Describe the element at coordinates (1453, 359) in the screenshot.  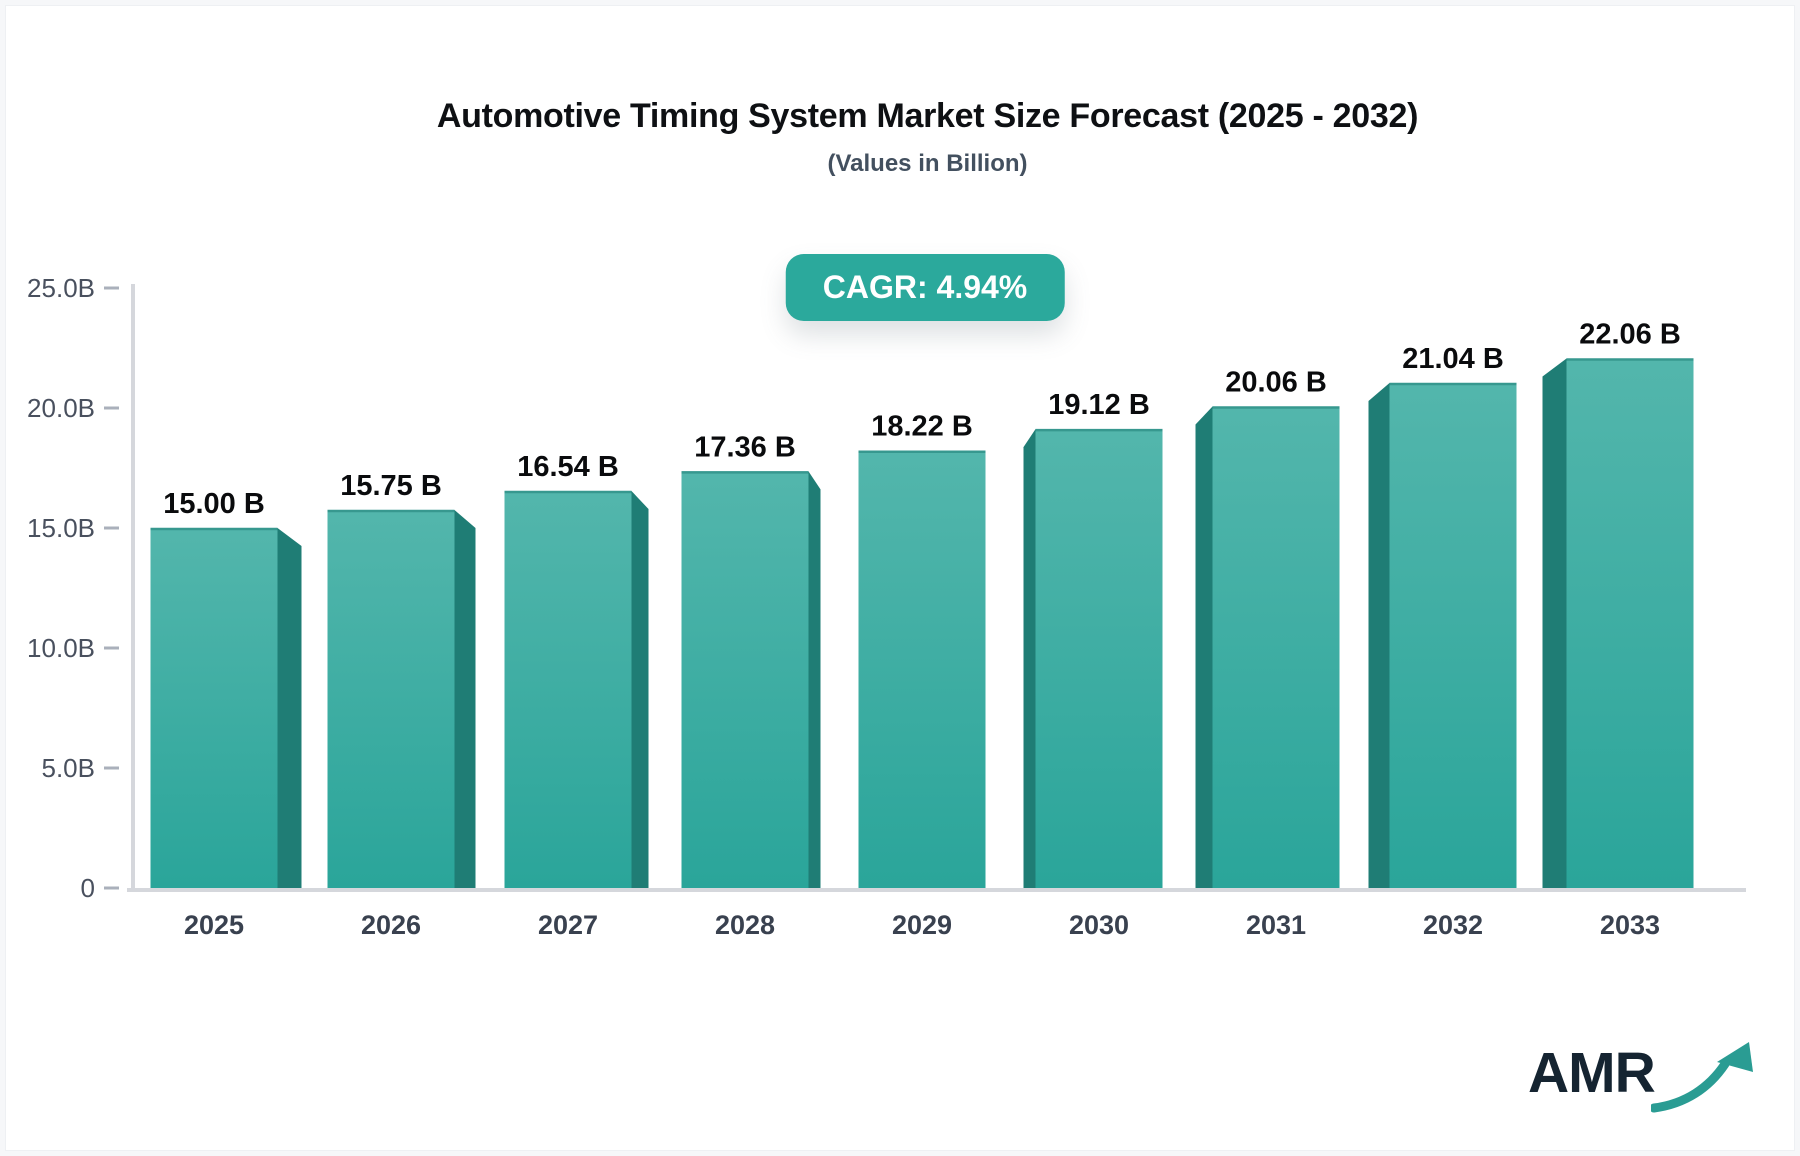
I see `bar-value-label: 21.04 B` at that location.